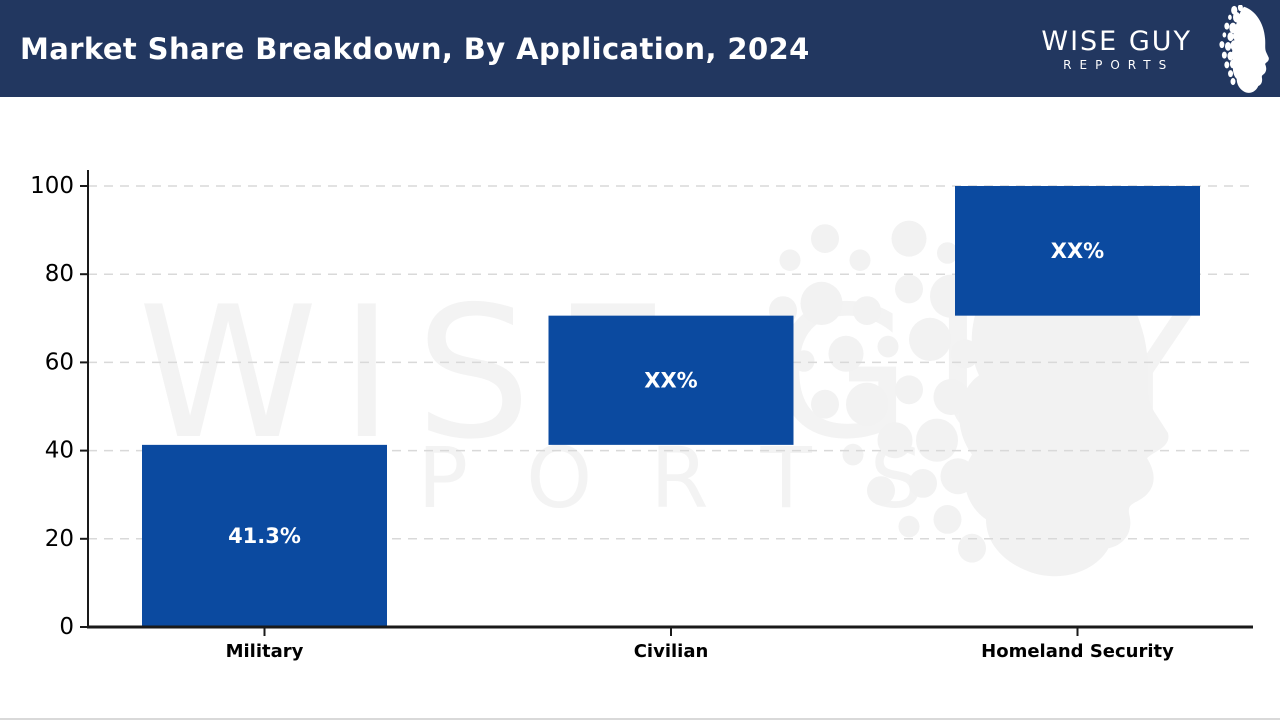 The width and height of the screenshot is (1280, 720). Describe the element at coordinates (52, 186) in the screenshot. I see `y-tick-label: 100` at that location.